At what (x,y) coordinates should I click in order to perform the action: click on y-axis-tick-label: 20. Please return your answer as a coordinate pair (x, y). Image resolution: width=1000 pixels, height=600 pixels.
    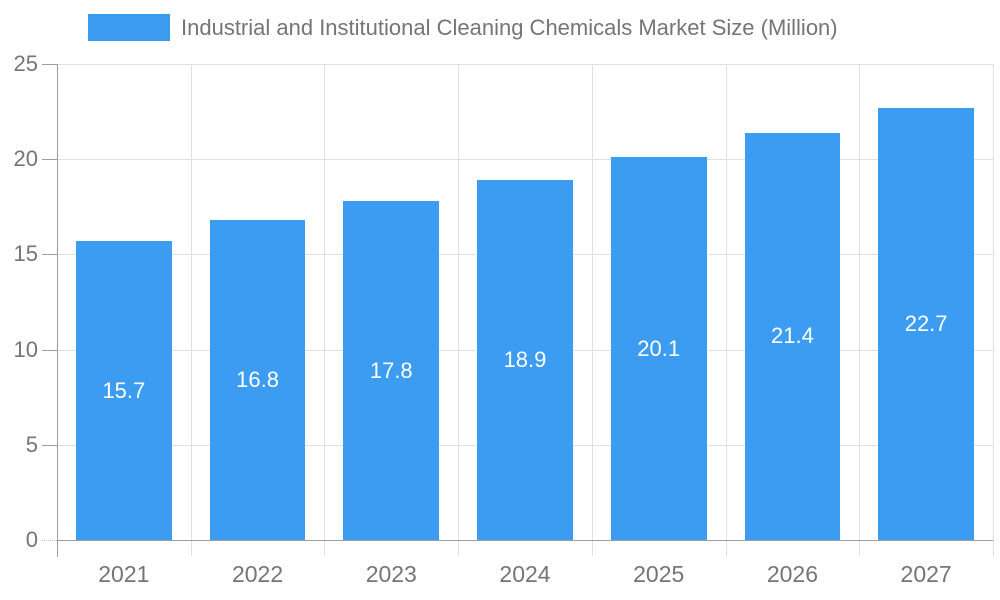
    Looking at the image, I should click on (25, 159).